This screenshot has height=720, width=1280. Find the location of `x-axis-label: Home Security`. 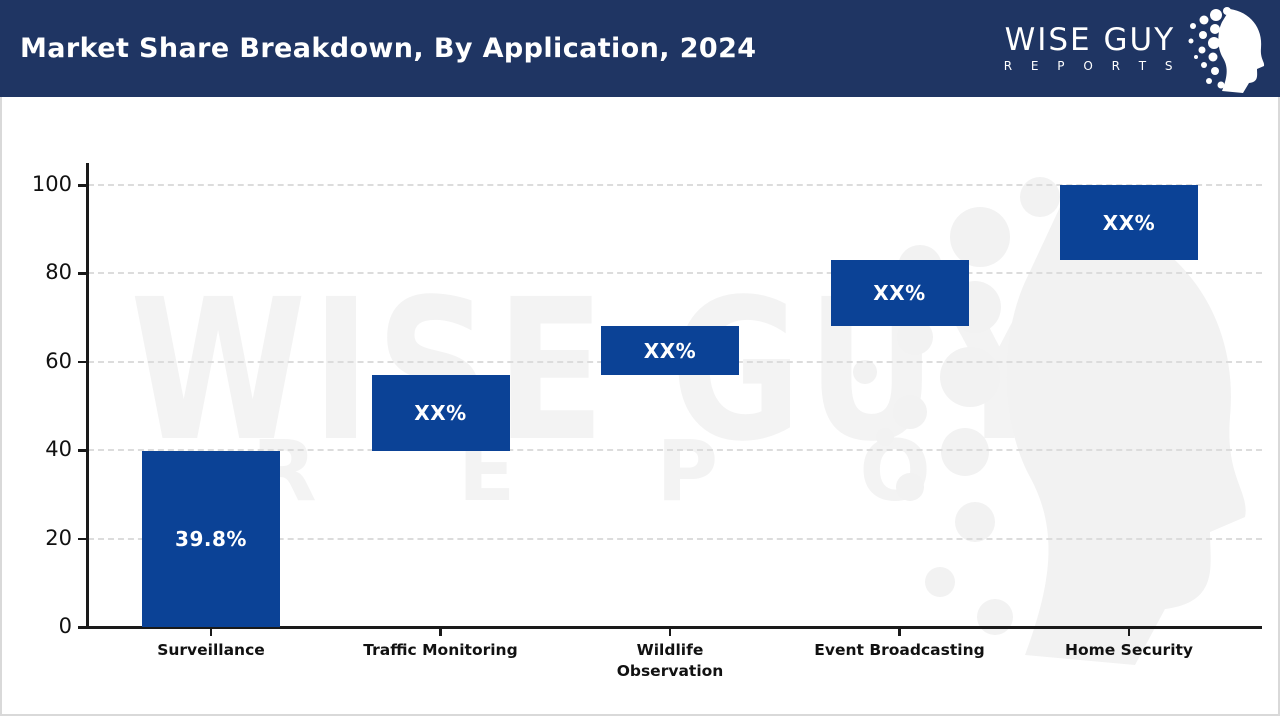

x-axis-label: Home Security is located at coordinates (1129, 650).